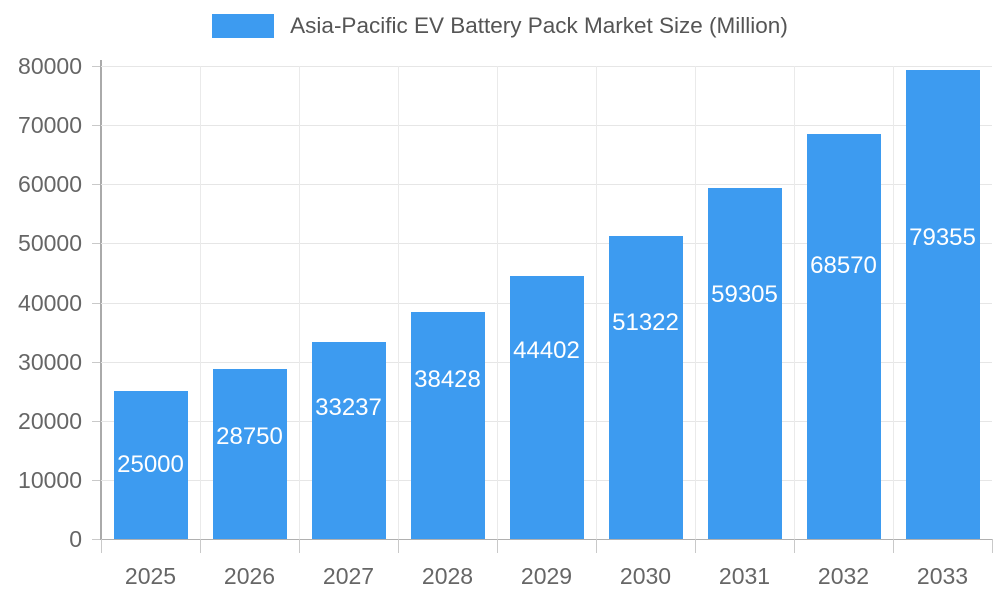 This screenshot has height=600, width=1000. I want to click on y-axis-tick-label: 40000, so click(50, 302).